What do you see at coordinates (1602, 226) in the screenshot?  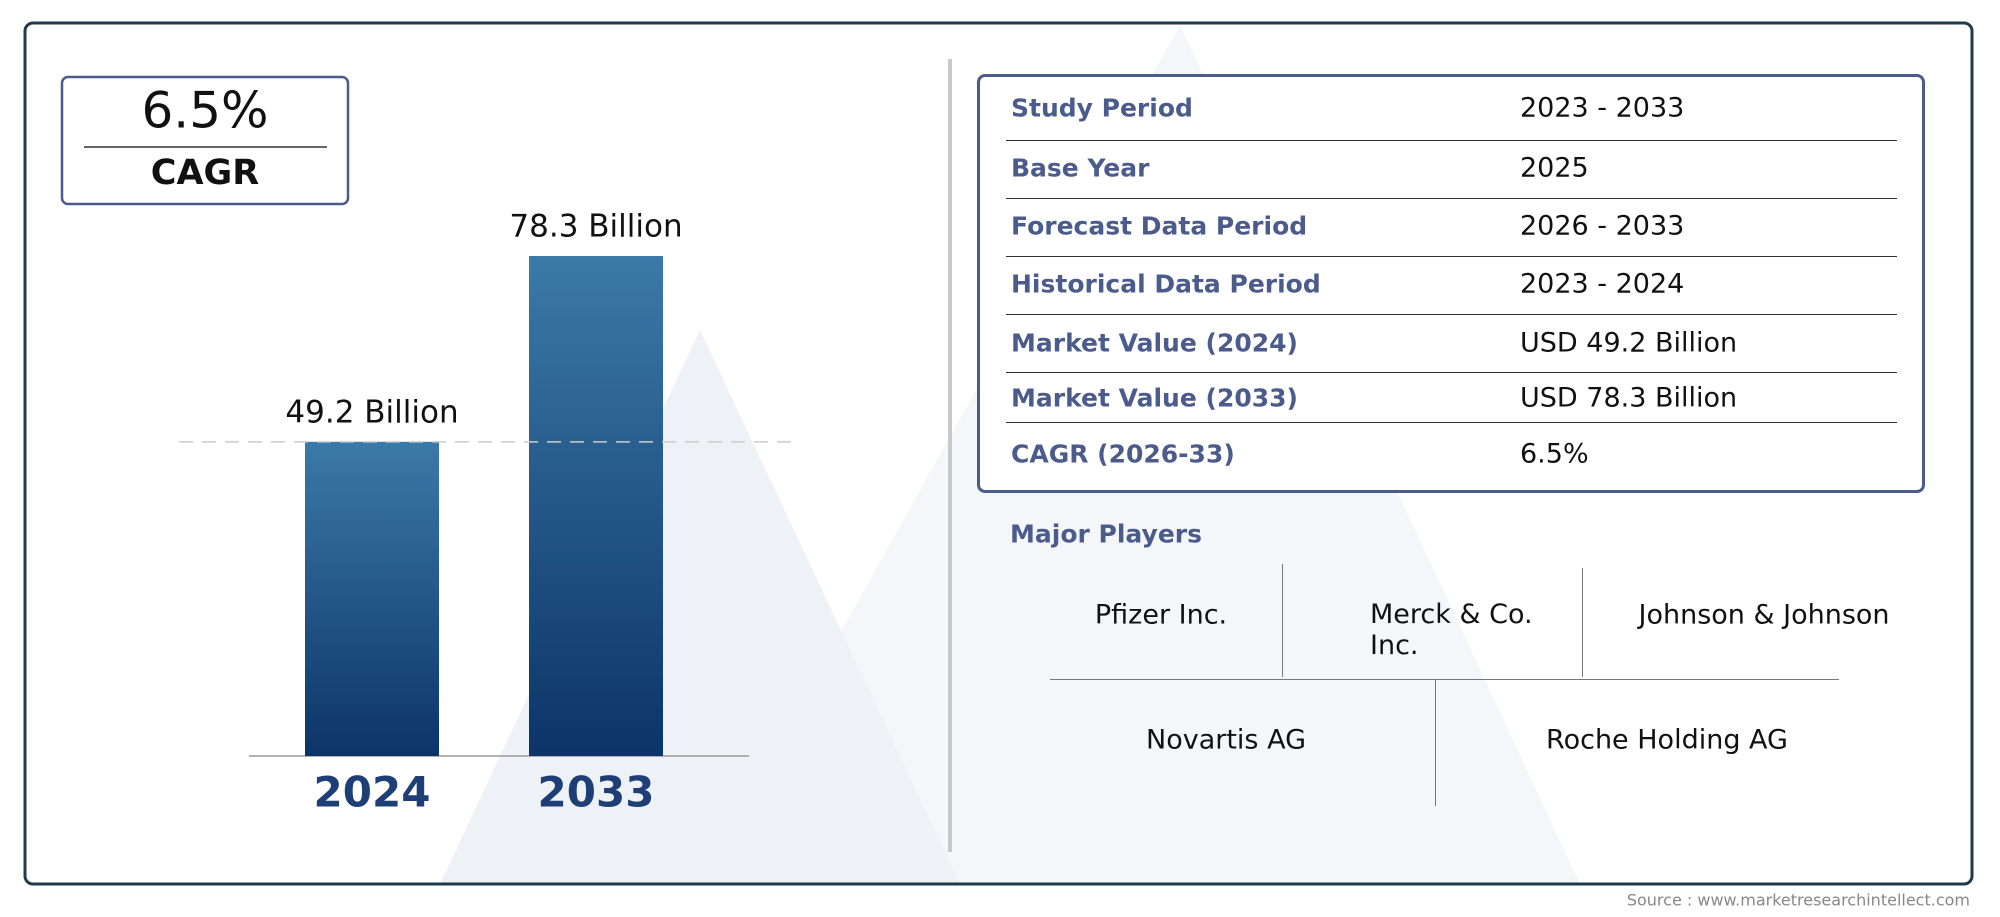 I see `row-value: 2026 - 2033` at bounding box center [1602, 226].